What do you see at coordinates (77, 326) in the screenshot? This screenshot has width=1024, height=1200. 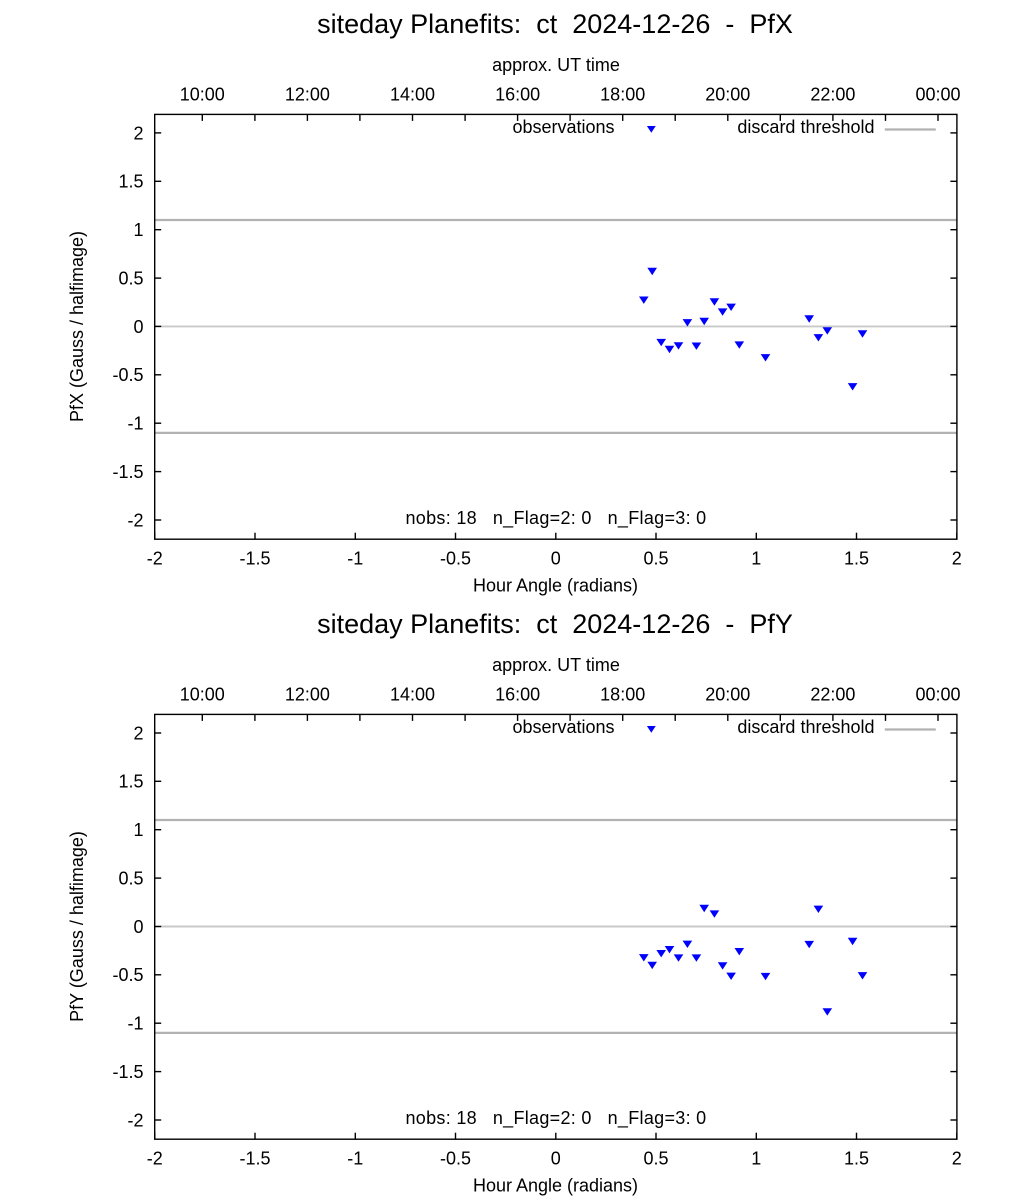 I see `svg-text: PfX (Gauss / halfimage)` at bounding box center [77, 326].